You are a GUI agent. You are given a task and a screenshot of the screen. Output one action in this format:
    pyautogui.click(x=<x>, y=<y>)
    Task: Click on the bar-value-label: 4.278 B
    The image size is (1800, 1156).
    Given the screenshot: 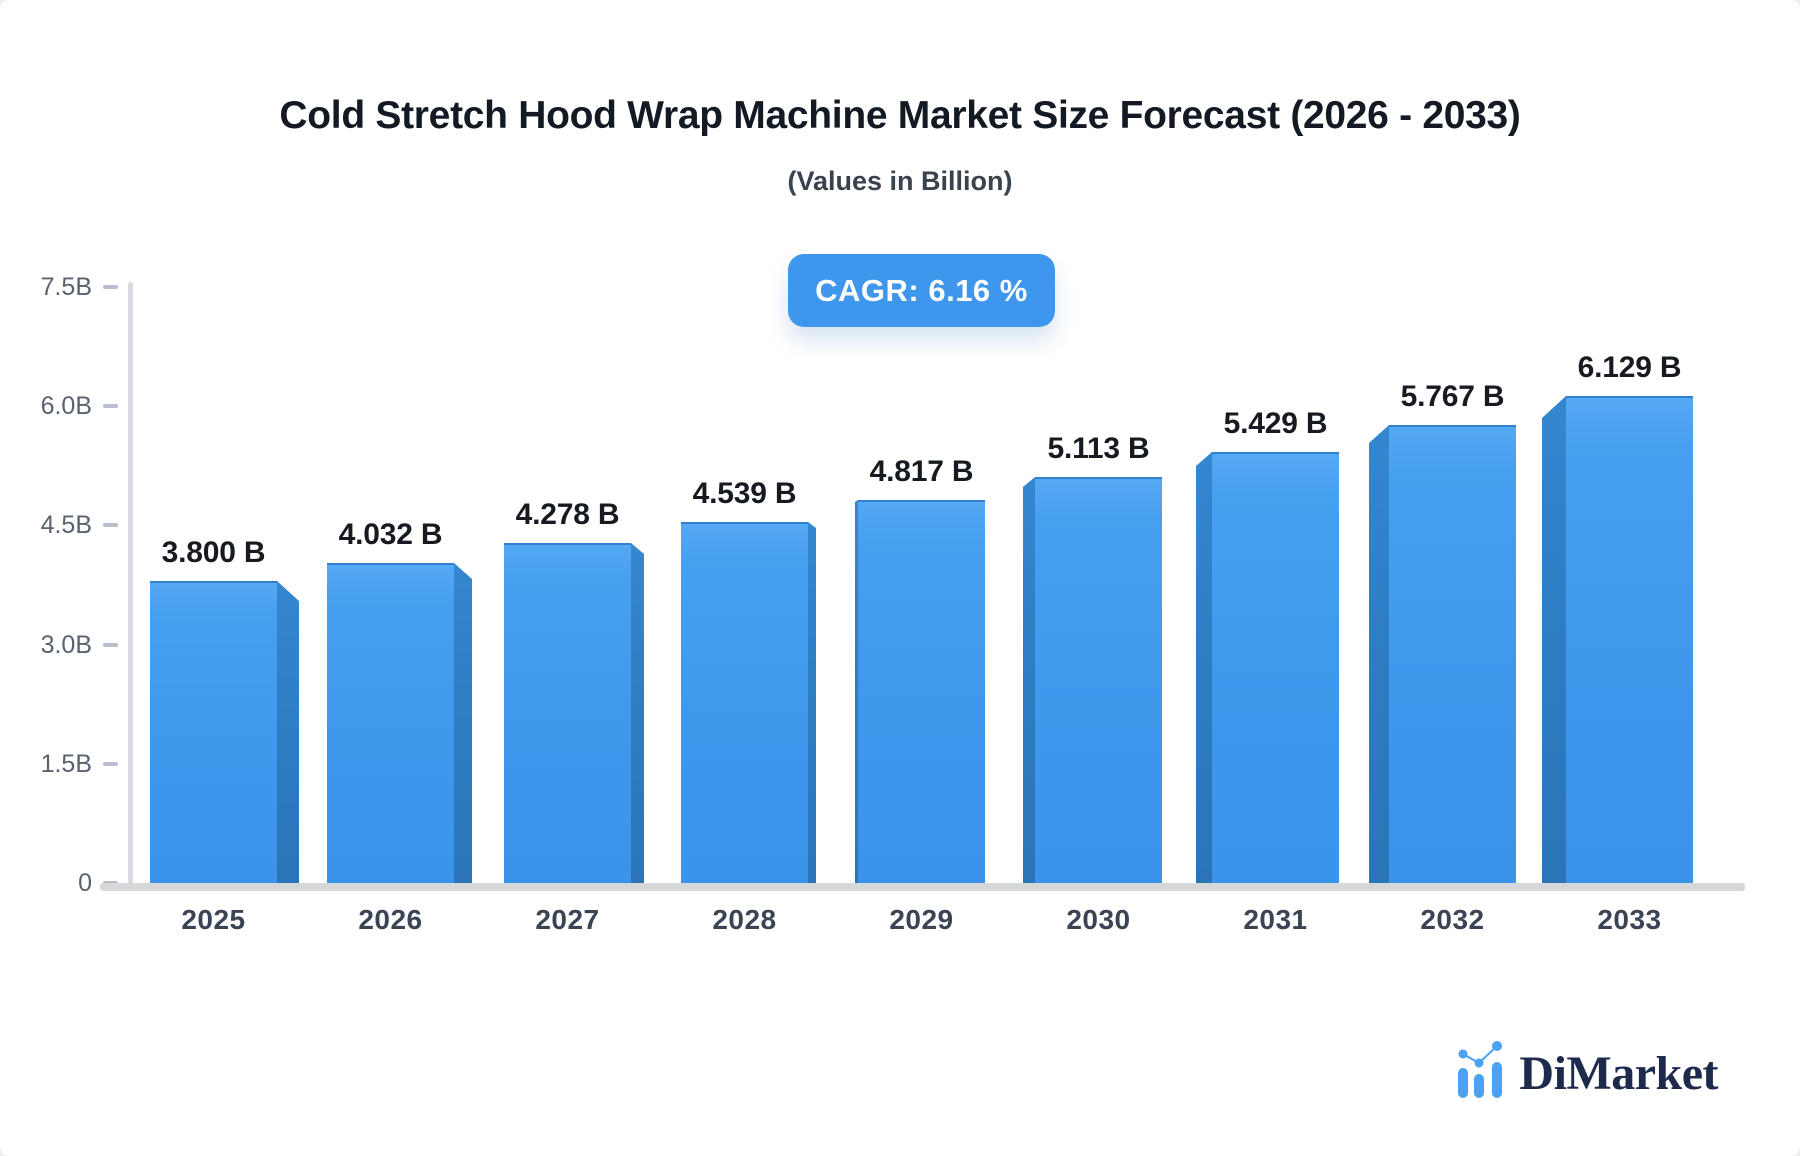 What is the action you would take?
    pyautogui.click(x=567, y=514)
    